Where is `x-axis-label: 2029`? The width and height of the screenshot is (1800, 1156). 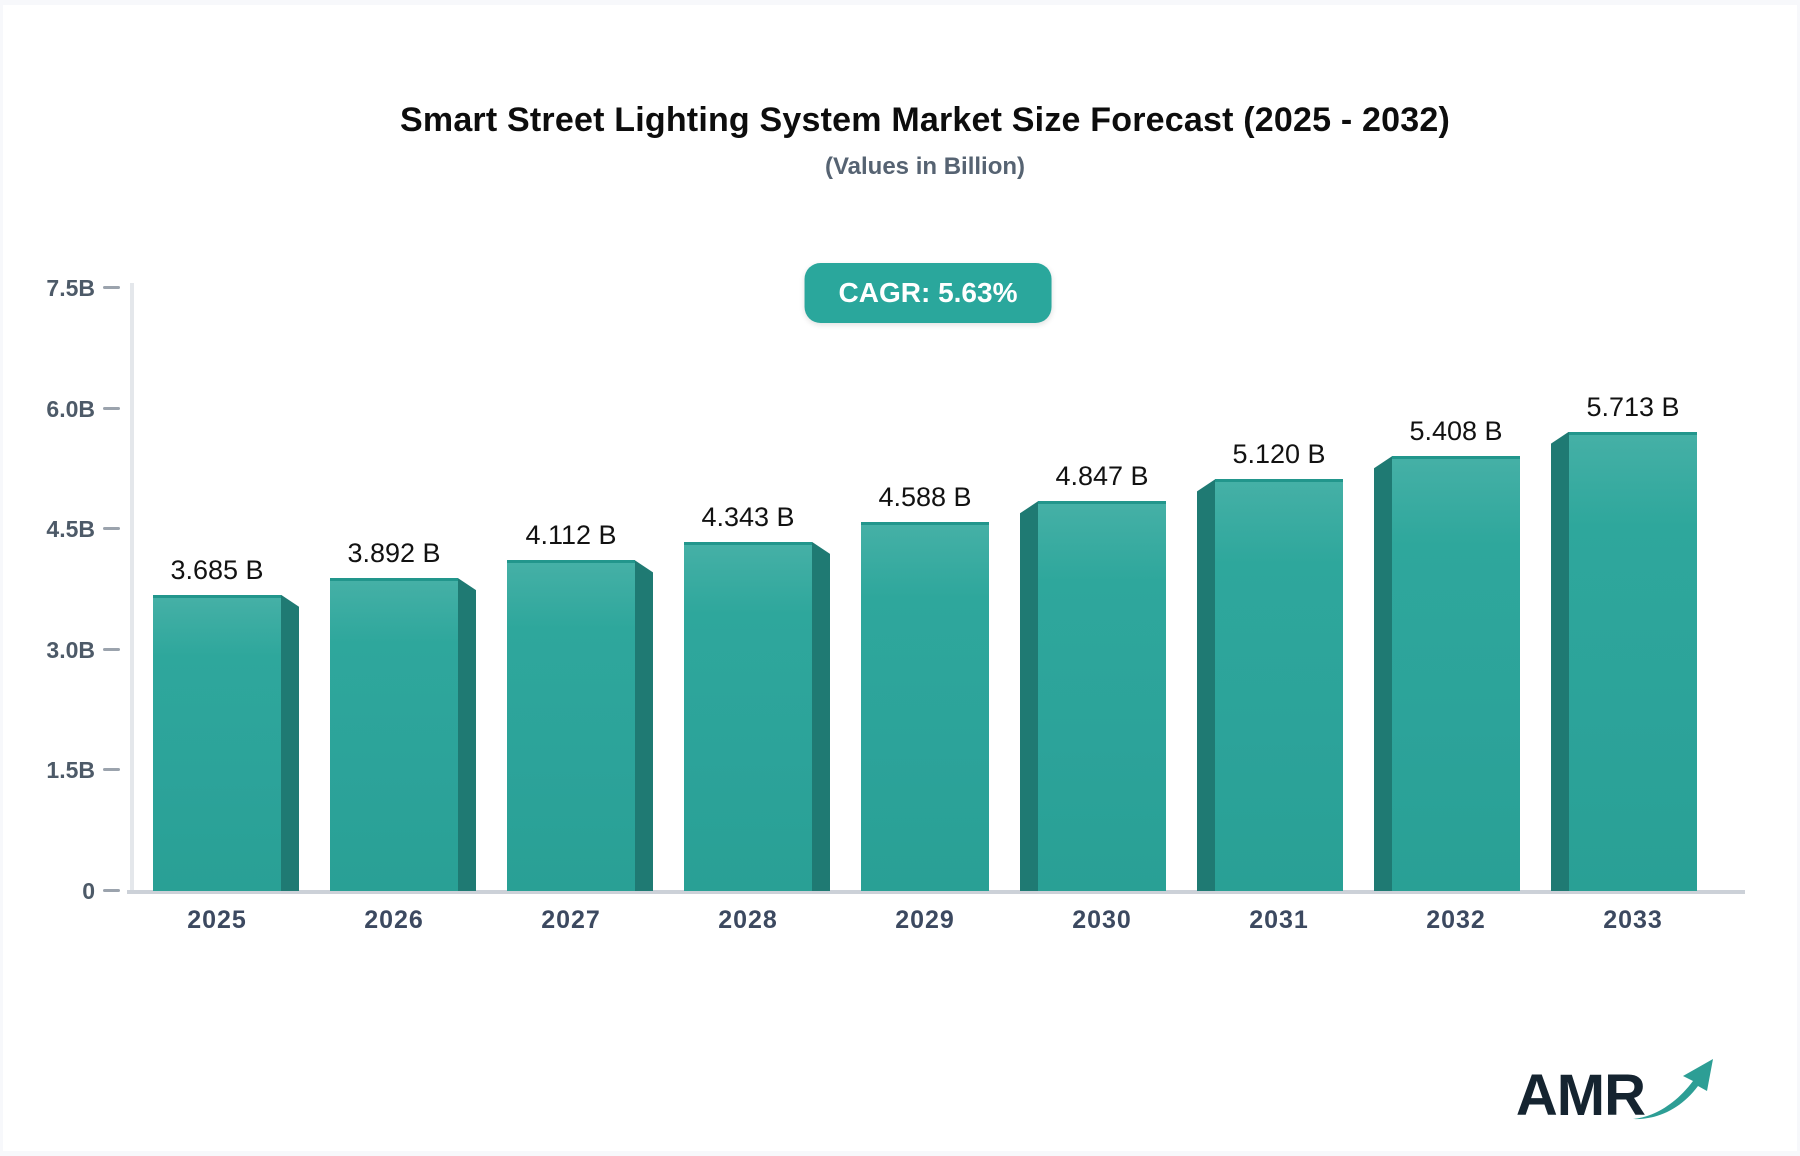 x-axis-label: 2029 is located at coordinates (925, 920).